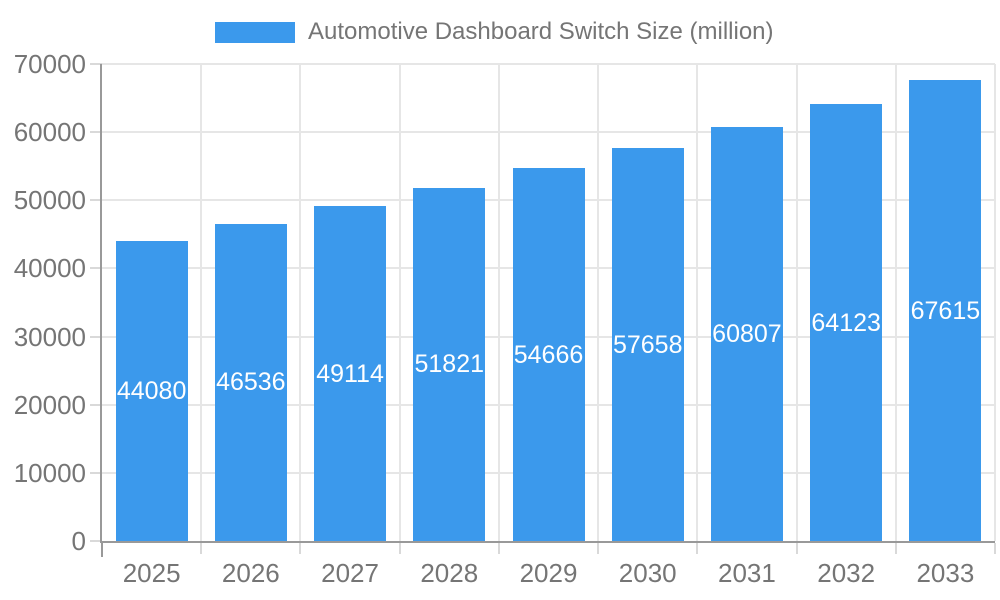 The image size is (1000, 600). I want to click on x-tick-label: 2031, so click(747, 573).